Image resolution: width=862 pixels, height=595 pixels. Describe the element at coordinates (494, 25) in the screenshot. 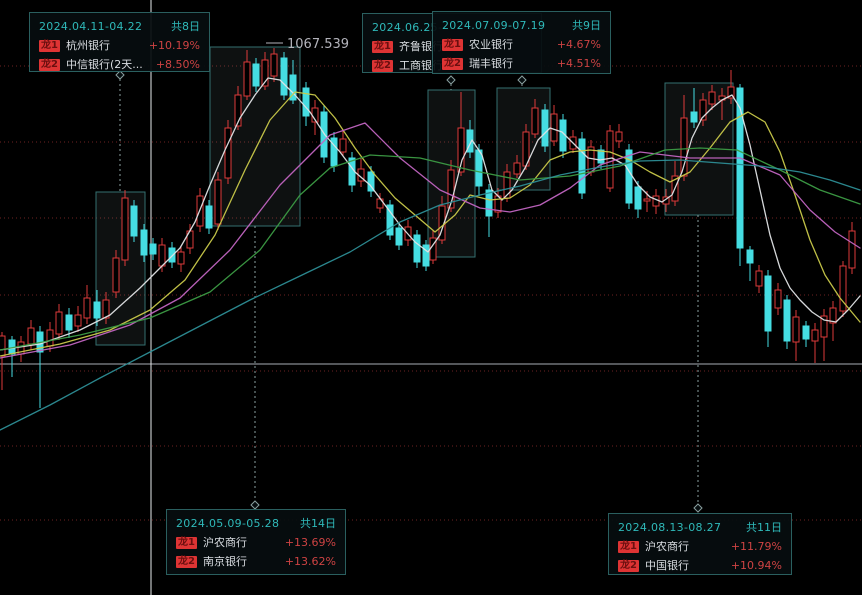

I see `range-date: 2024.07.09-07.19` at that location.